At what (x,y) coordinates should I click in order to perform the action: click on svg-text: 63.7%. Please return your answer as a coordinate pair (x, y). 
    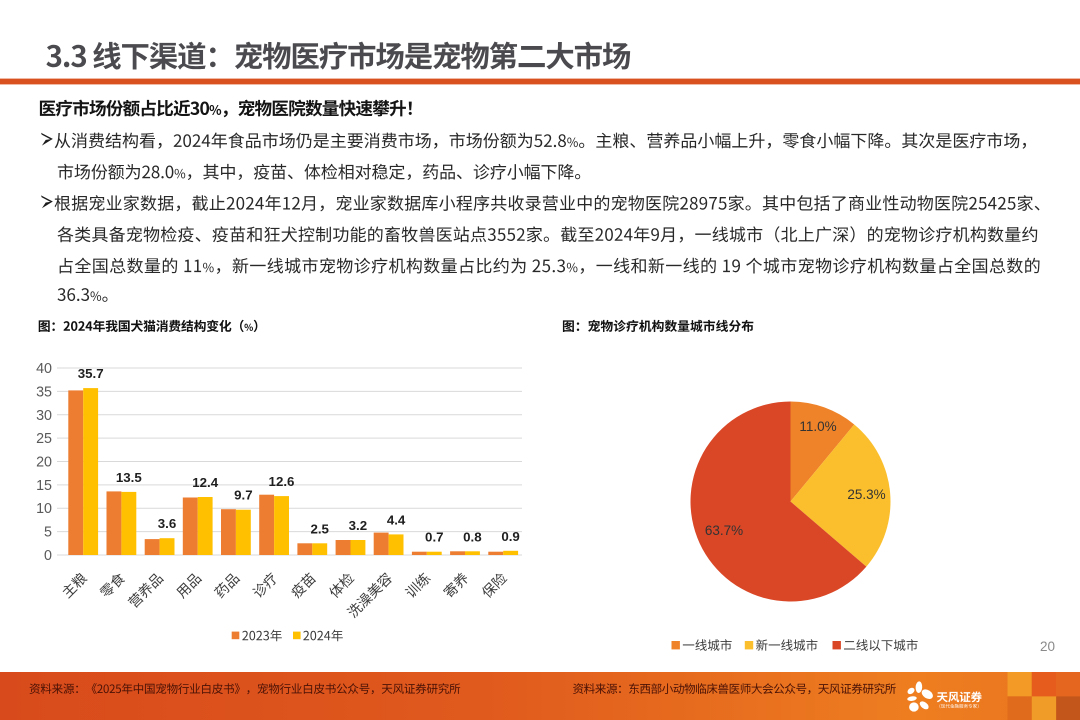
    Looking at the image, I should click on (724, 530).